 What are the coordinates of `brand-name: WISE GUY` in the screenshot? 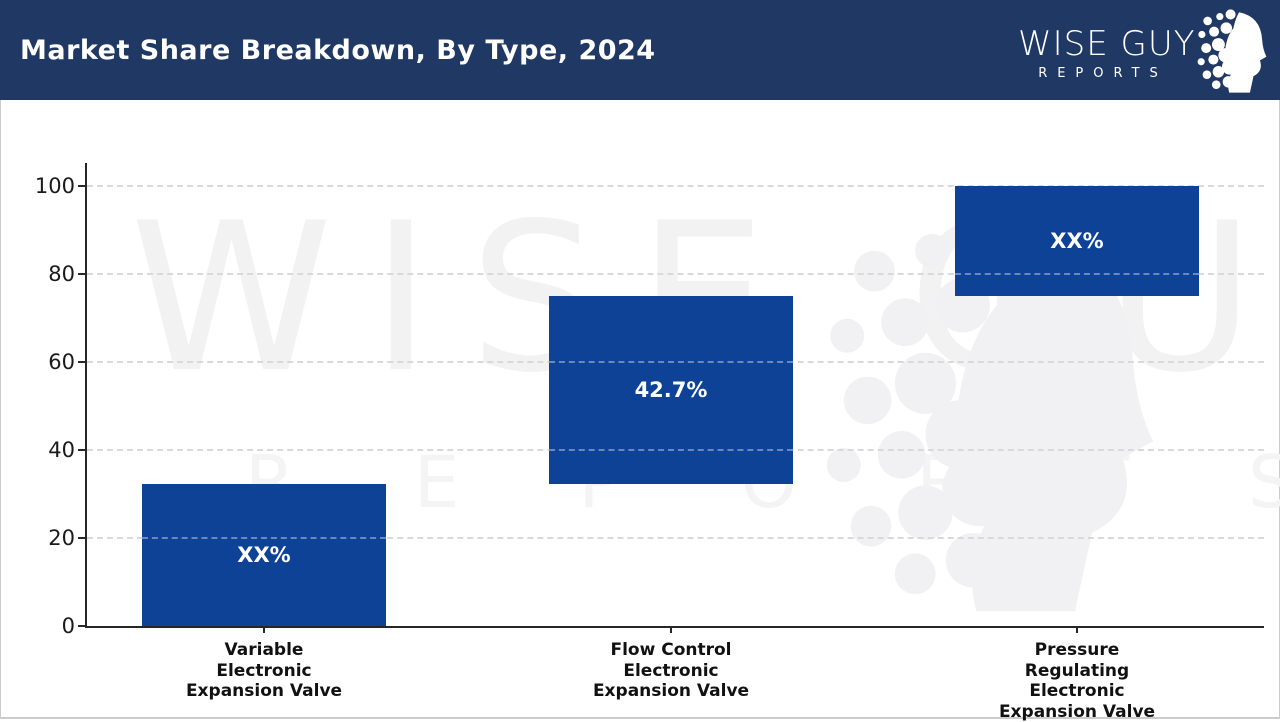 It's located at (1107, 44).